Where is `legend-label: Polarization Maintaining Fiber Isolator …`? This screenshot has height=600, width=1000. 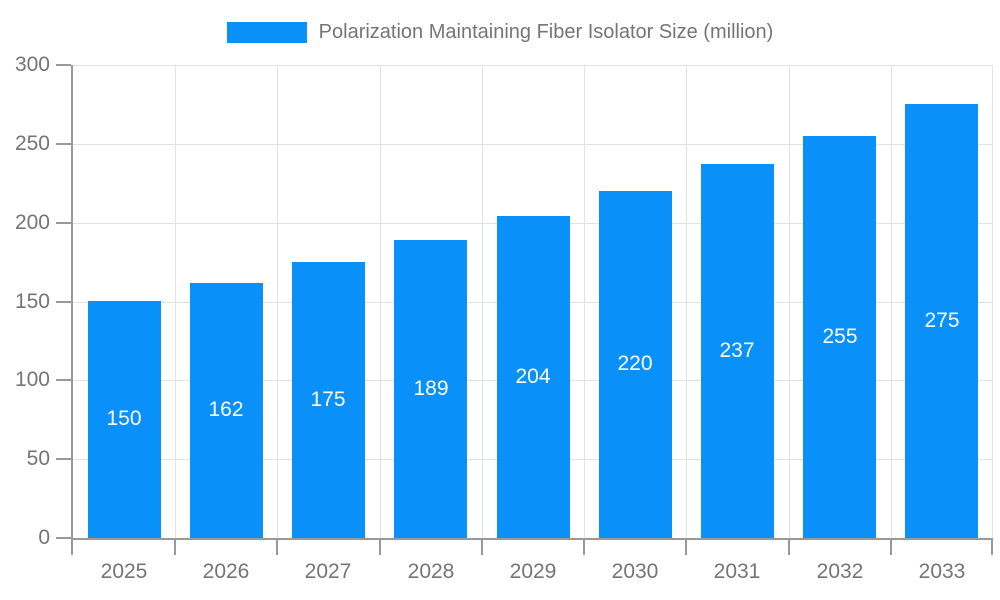 legend-label: Polarization Maintaining Fiber Isolator … is located at coordinates (546, 31).